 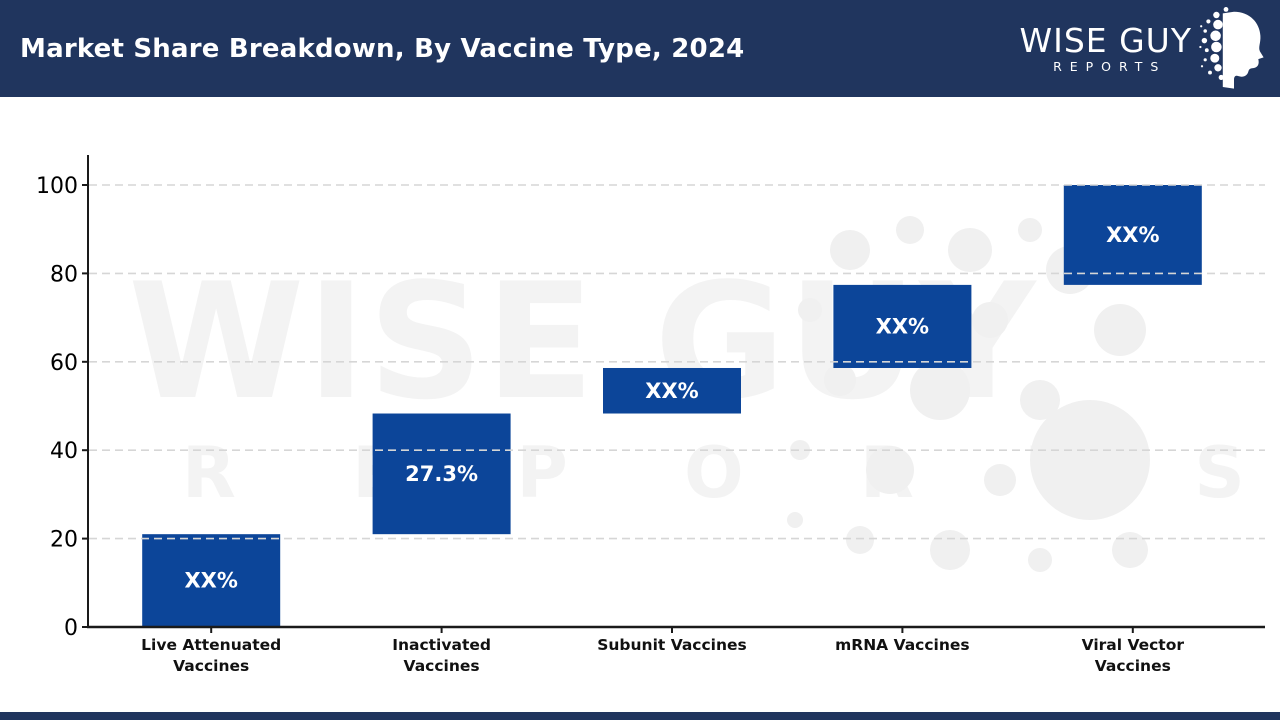 I want to click on brand-subname: REPORTS, so click(x=1110, y=66).